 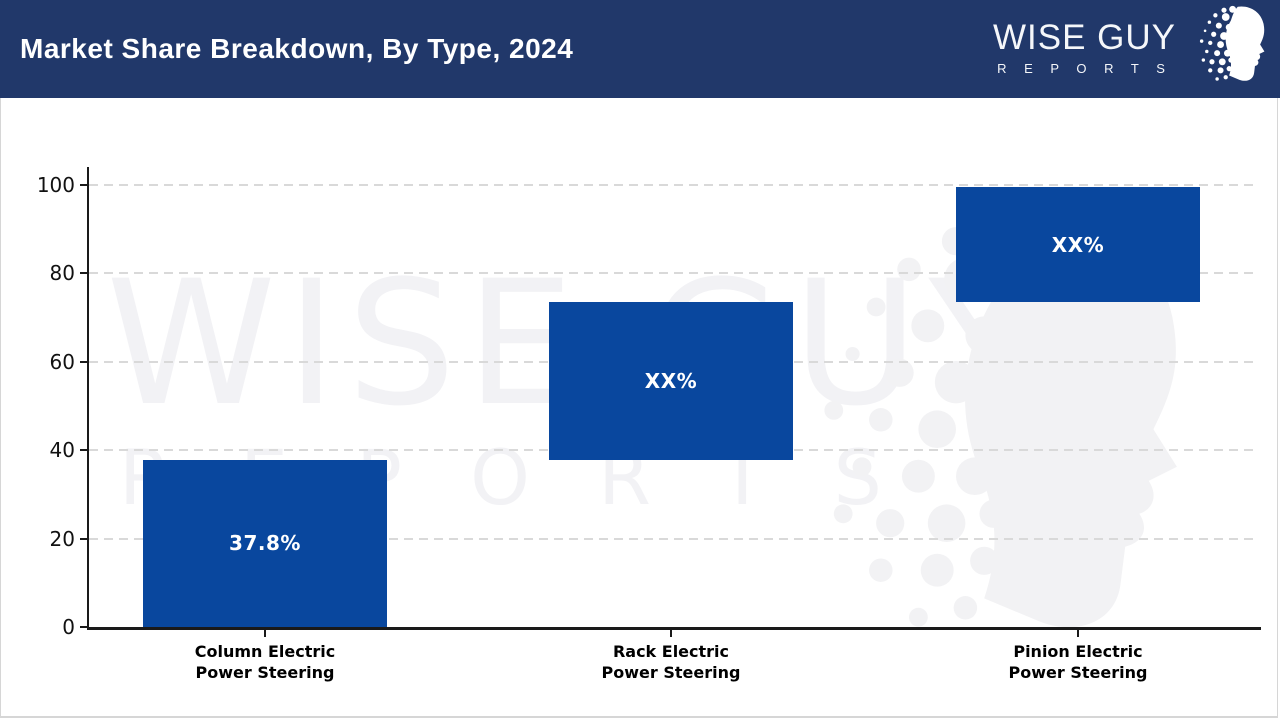 I want to click on chart-bar-column-electric-power-steering: 37.8%, so click(x=265, y=543).